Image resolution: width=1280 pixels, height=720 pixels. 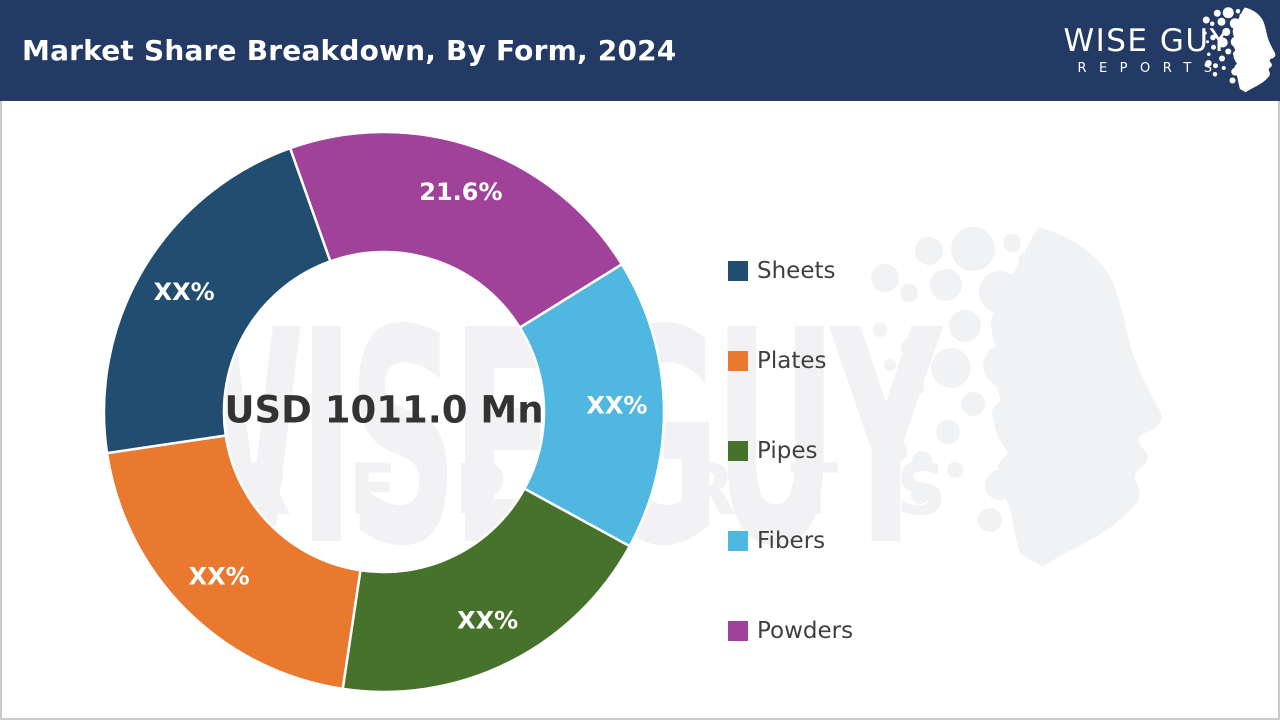 I want to click on legend-label: Fibers, so click(x=791, y=540).